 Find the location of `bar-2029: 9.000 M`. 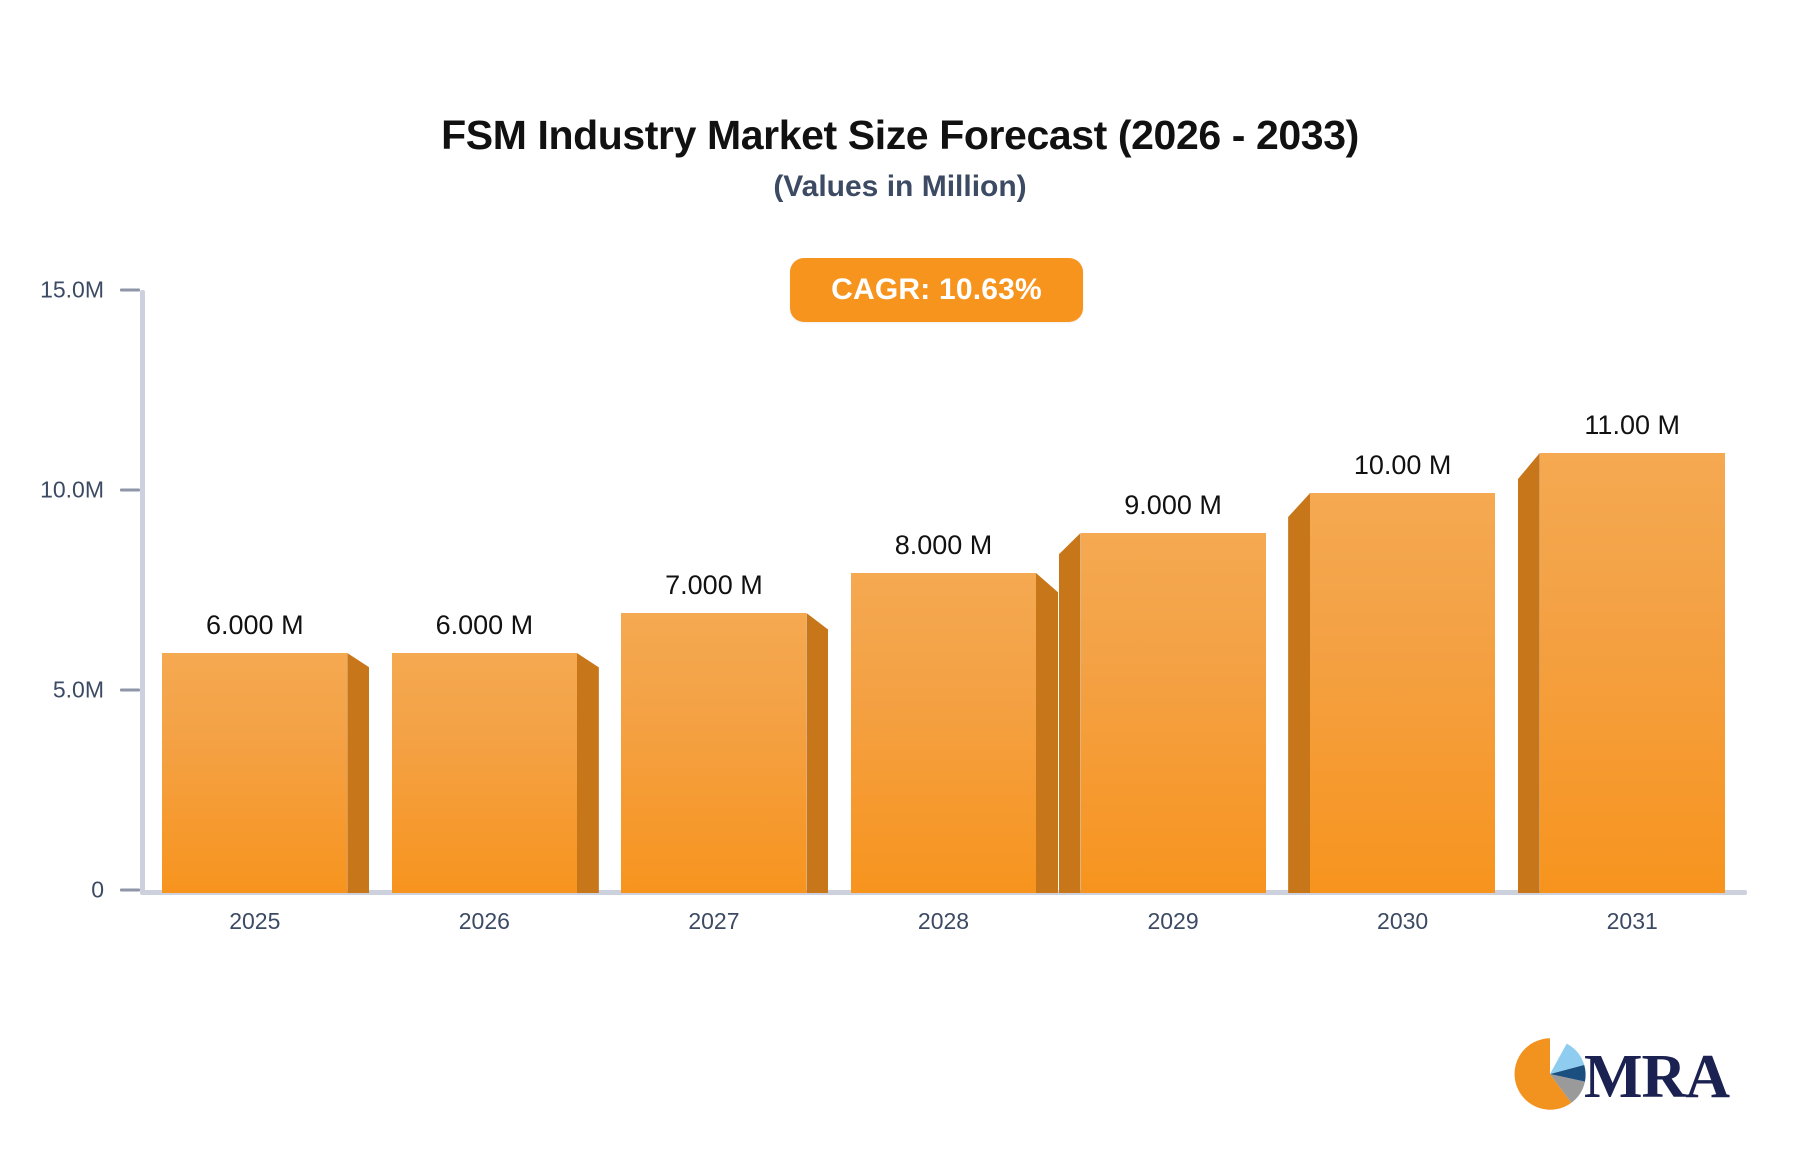

bar-2029: 9.000 M is located at coordinates (1162, 691).